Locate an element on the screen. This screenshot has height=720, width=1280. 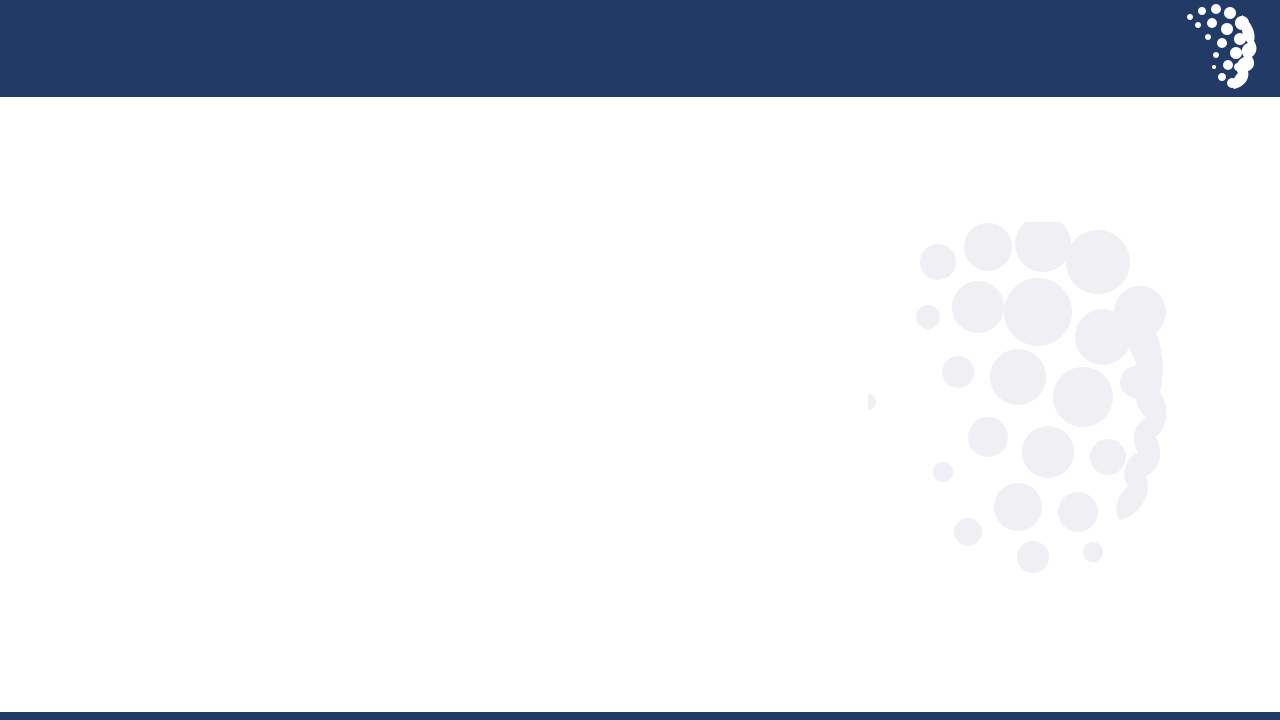
footer-bar is located at coordinates (640, 716).